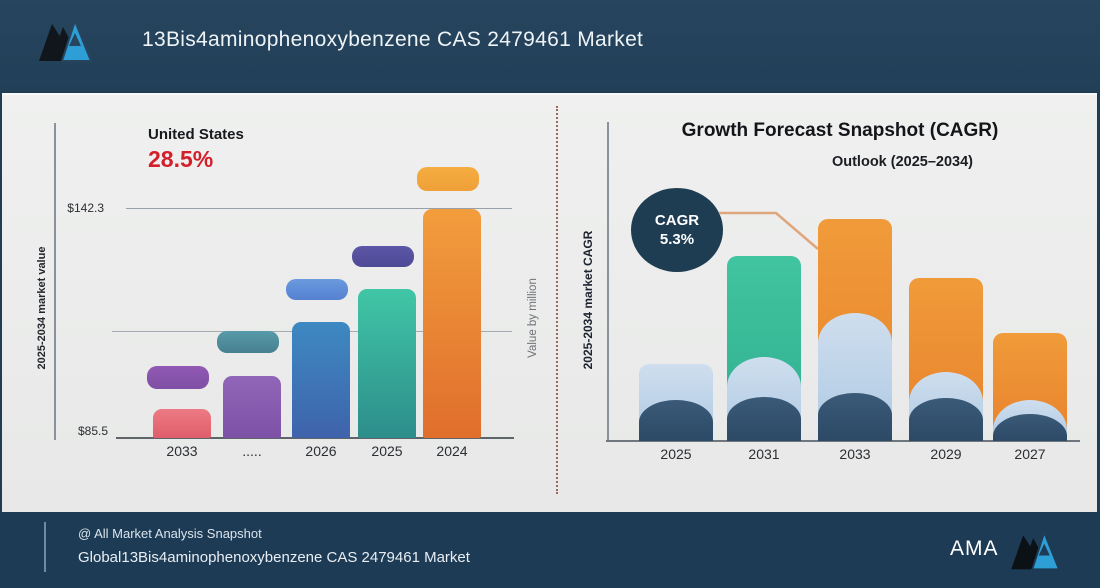  I want to click on footer-divider, so click(45, 547).